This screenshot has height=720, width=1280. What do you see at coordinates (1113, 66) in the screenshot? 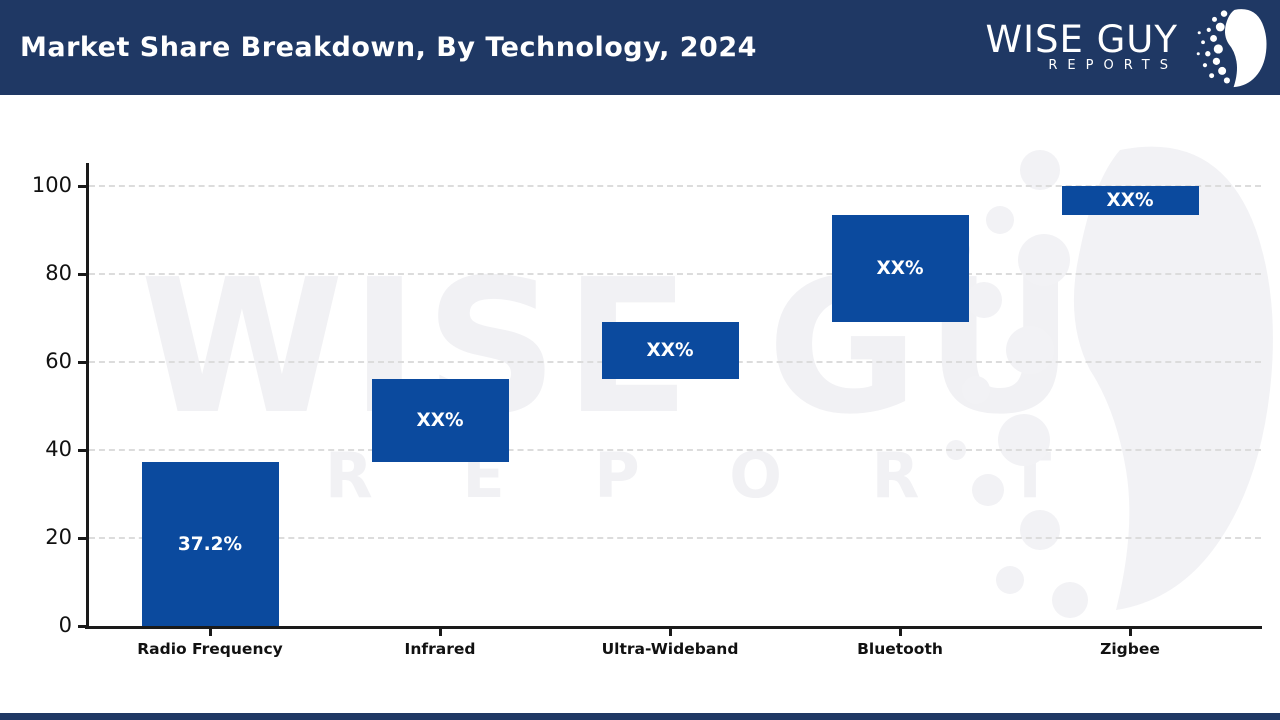
I see `logo-subtitle: REPORTS` at bounding box center [1113, 66].